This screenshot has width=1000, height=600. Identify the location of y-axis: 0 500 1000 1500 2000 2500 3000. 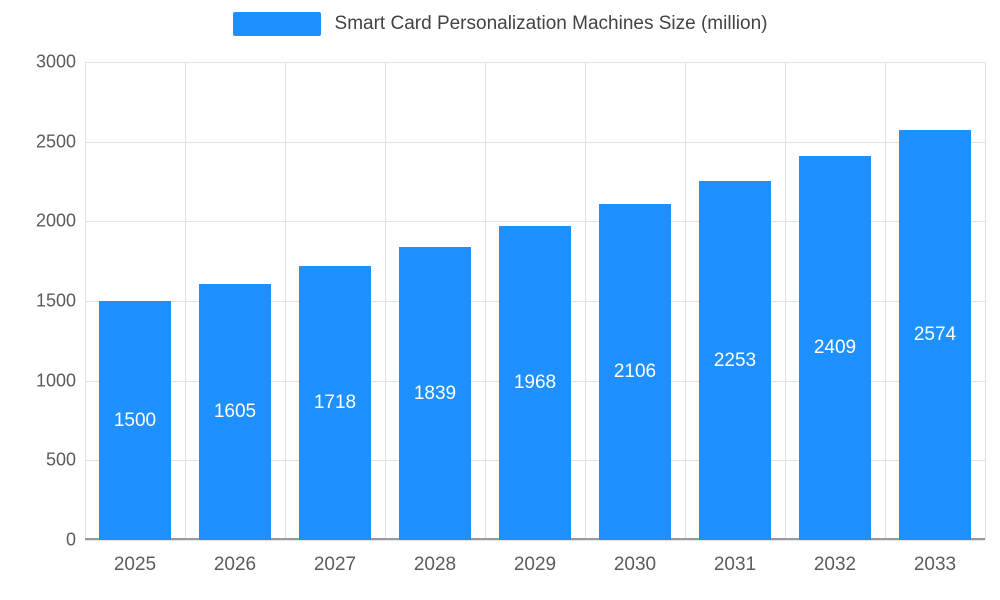
(38, 301).